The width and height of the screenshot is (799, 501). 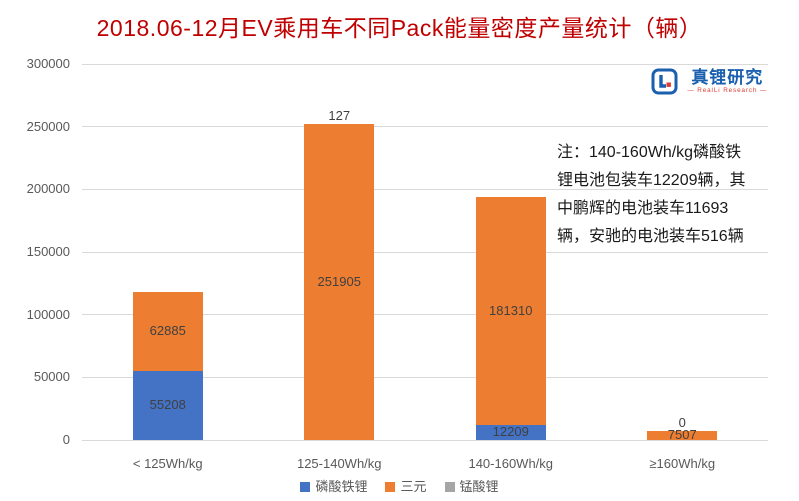 I want to click on x-axis-tick-label: ≥160Wh/kg, so click(x=682, y=463).